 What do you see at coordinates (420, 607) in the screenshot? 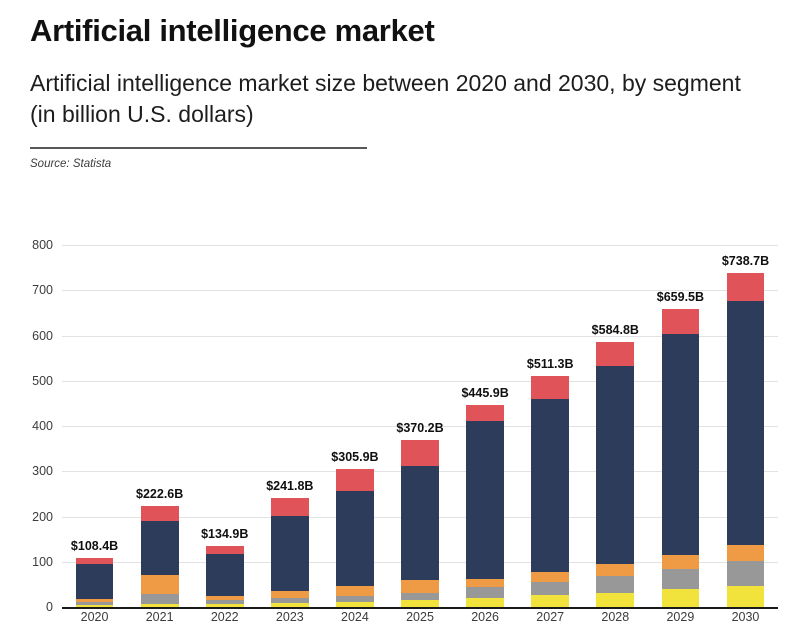
I see `axis-baseline` at bounding box center [420, 607].